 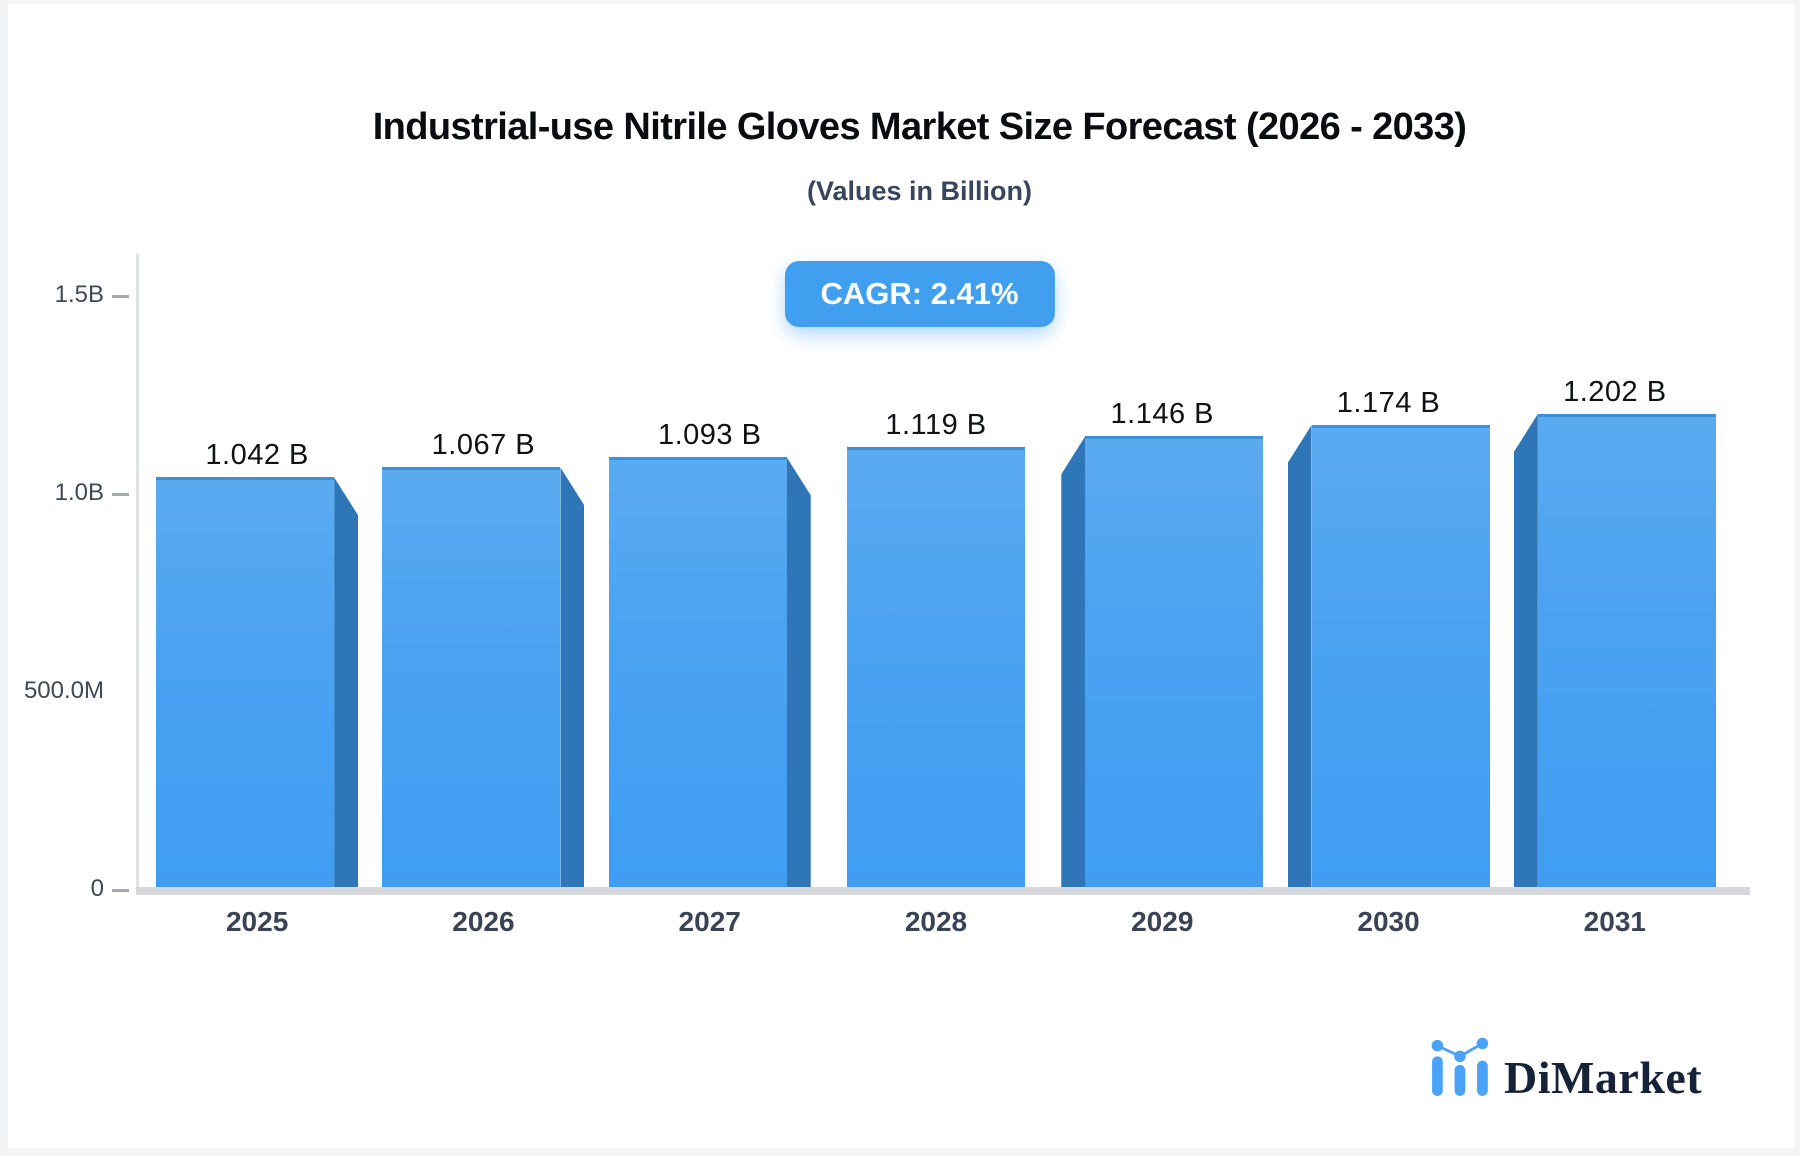 I want to click on bar-group-2031: 1.202 B, so click(x=1614, y=593).